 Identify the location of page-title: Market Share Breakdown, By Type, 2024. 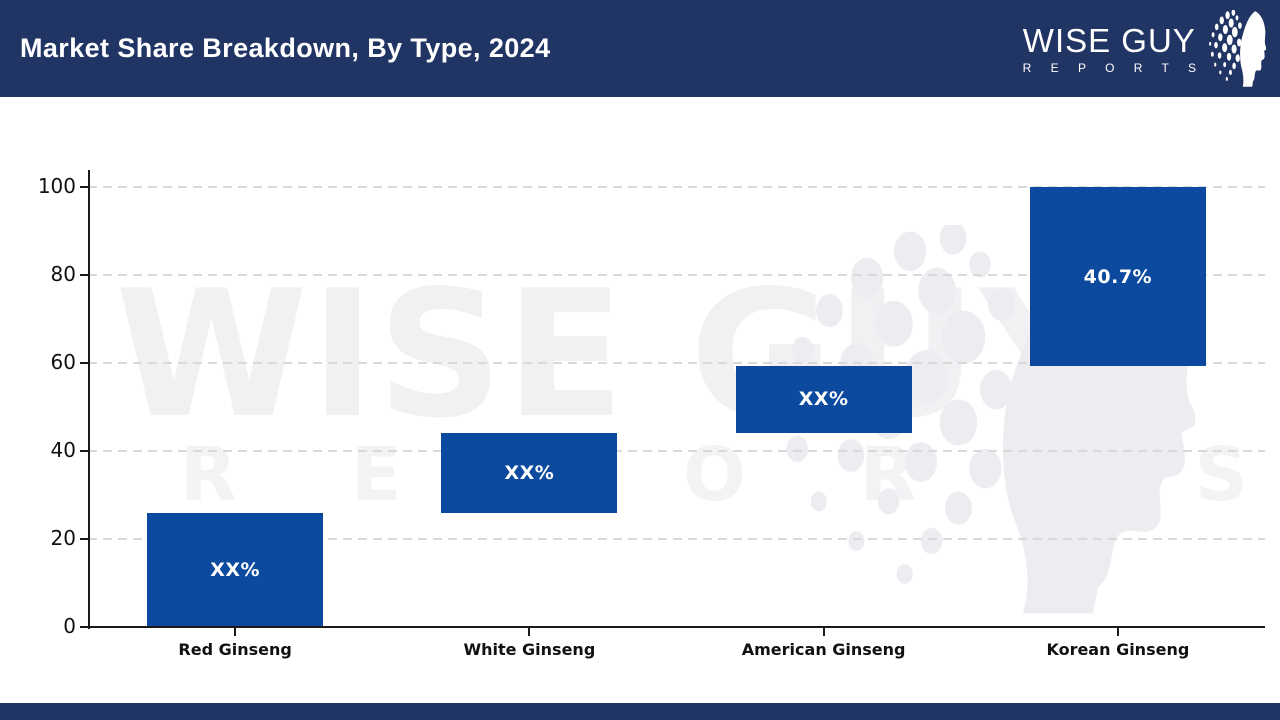
(285, 48).